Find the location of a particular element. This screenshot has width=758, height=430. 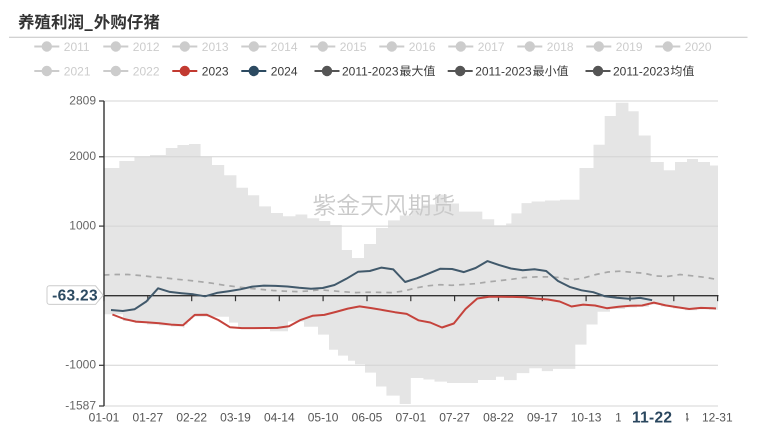

svg-text: 2015 is located at coordinates (353, 47).